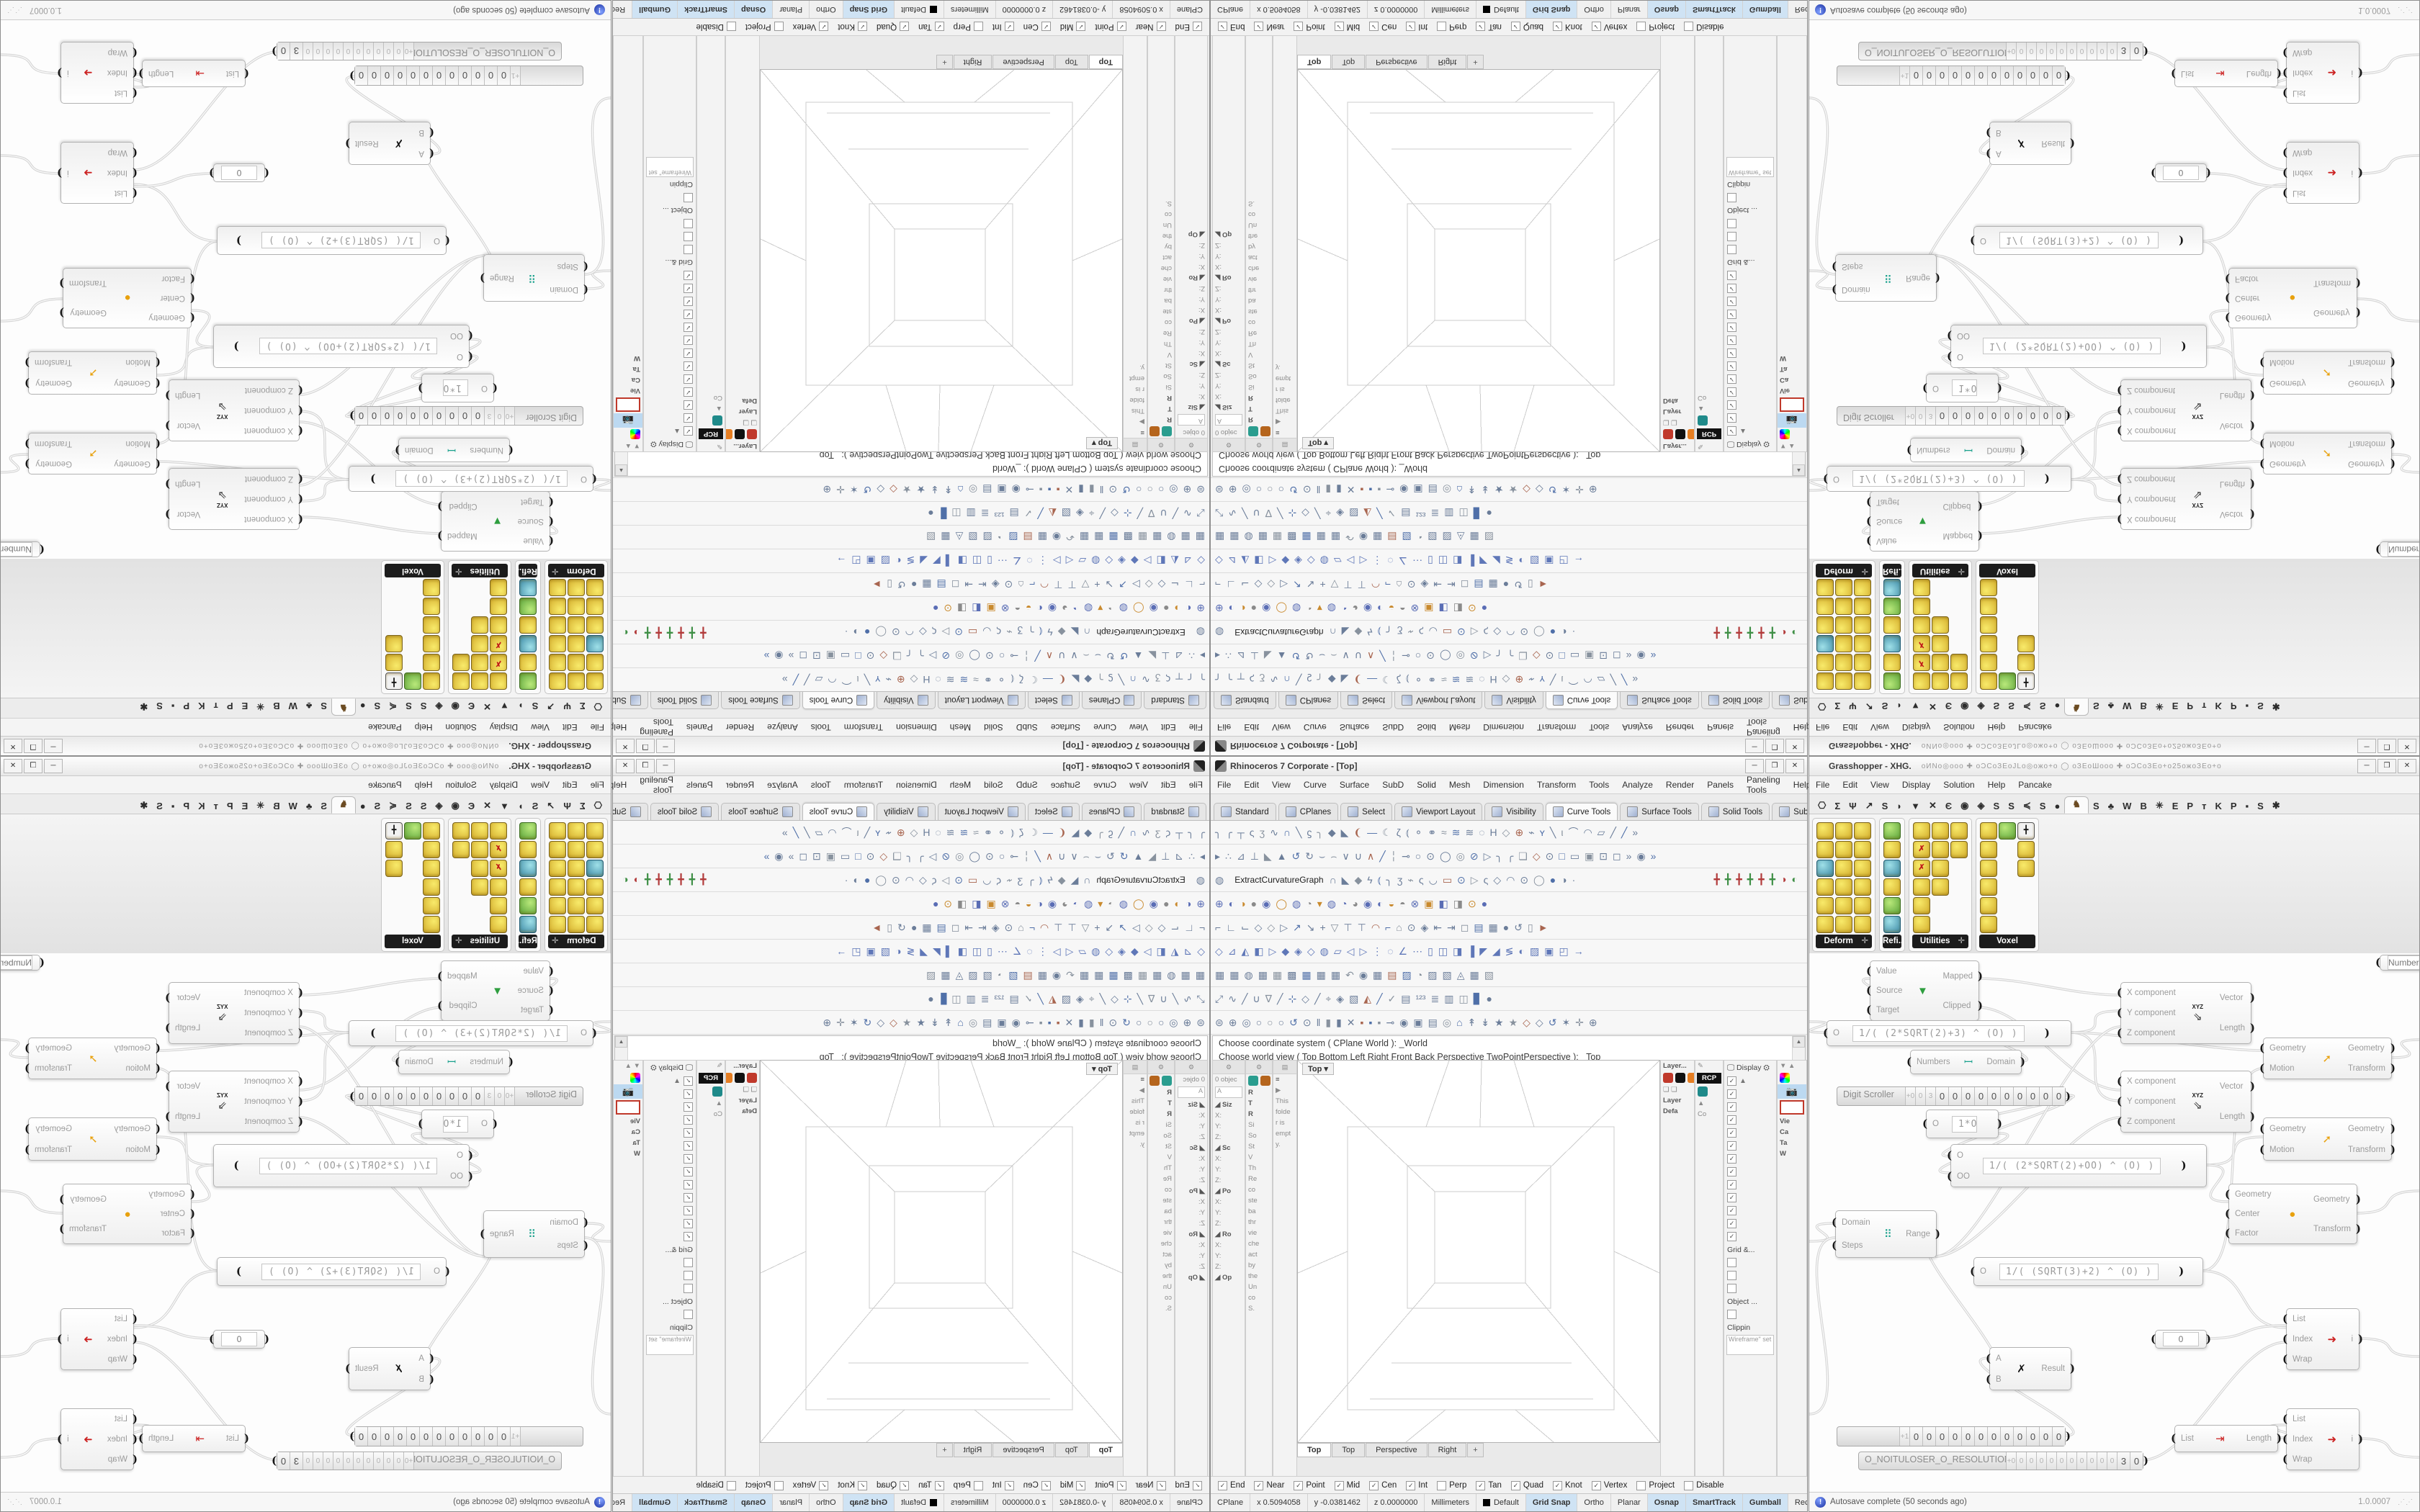 The height and width of the screenshot is (1512, 2420). I want to click on toolbar-tab-cplanes: CPlanes, so click(1308, 811).